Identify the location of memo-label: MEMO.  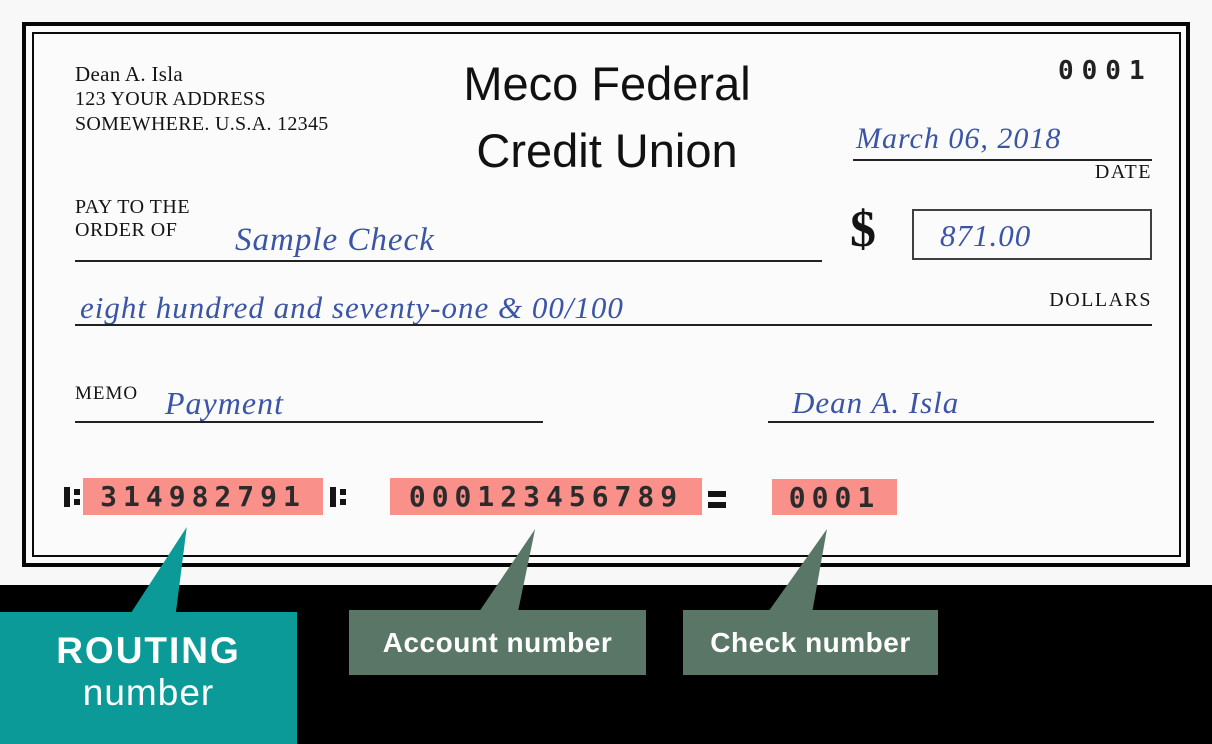
(107, 393).